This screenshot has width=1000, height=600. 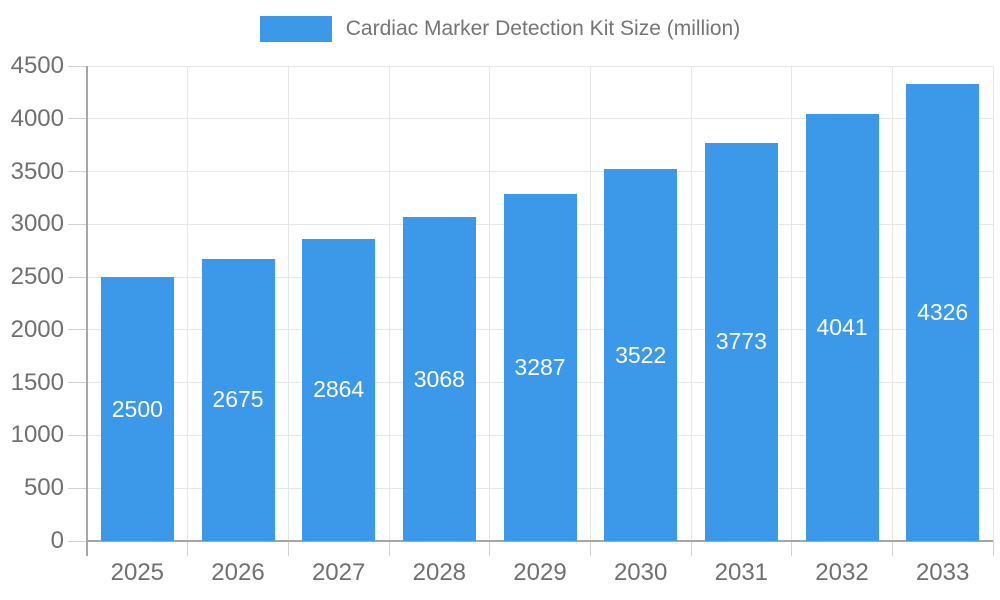 I want to click on y-axis-line, so click(x=87, y=311).